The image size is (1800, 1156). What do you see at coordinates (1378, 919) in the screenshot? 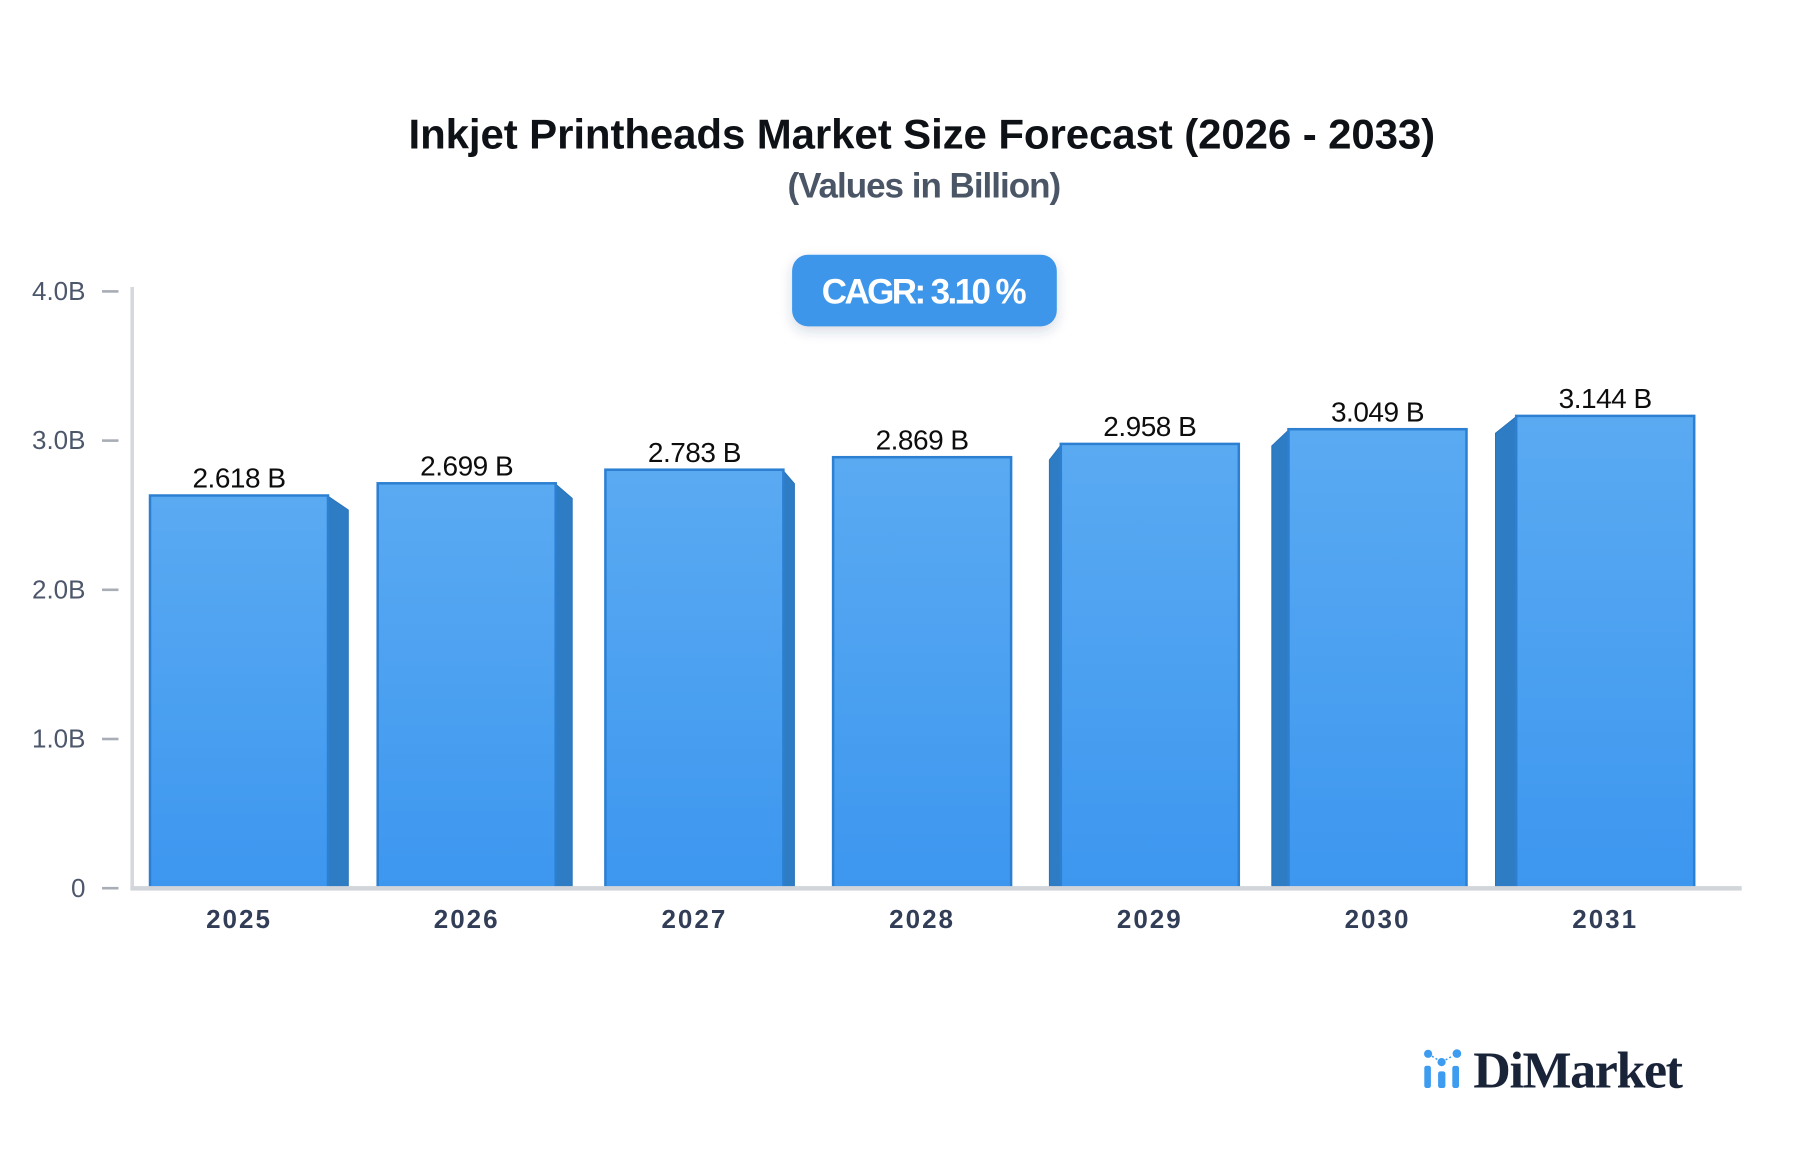
I see `svg-text: 2030` at bounding box center [1378, 919].